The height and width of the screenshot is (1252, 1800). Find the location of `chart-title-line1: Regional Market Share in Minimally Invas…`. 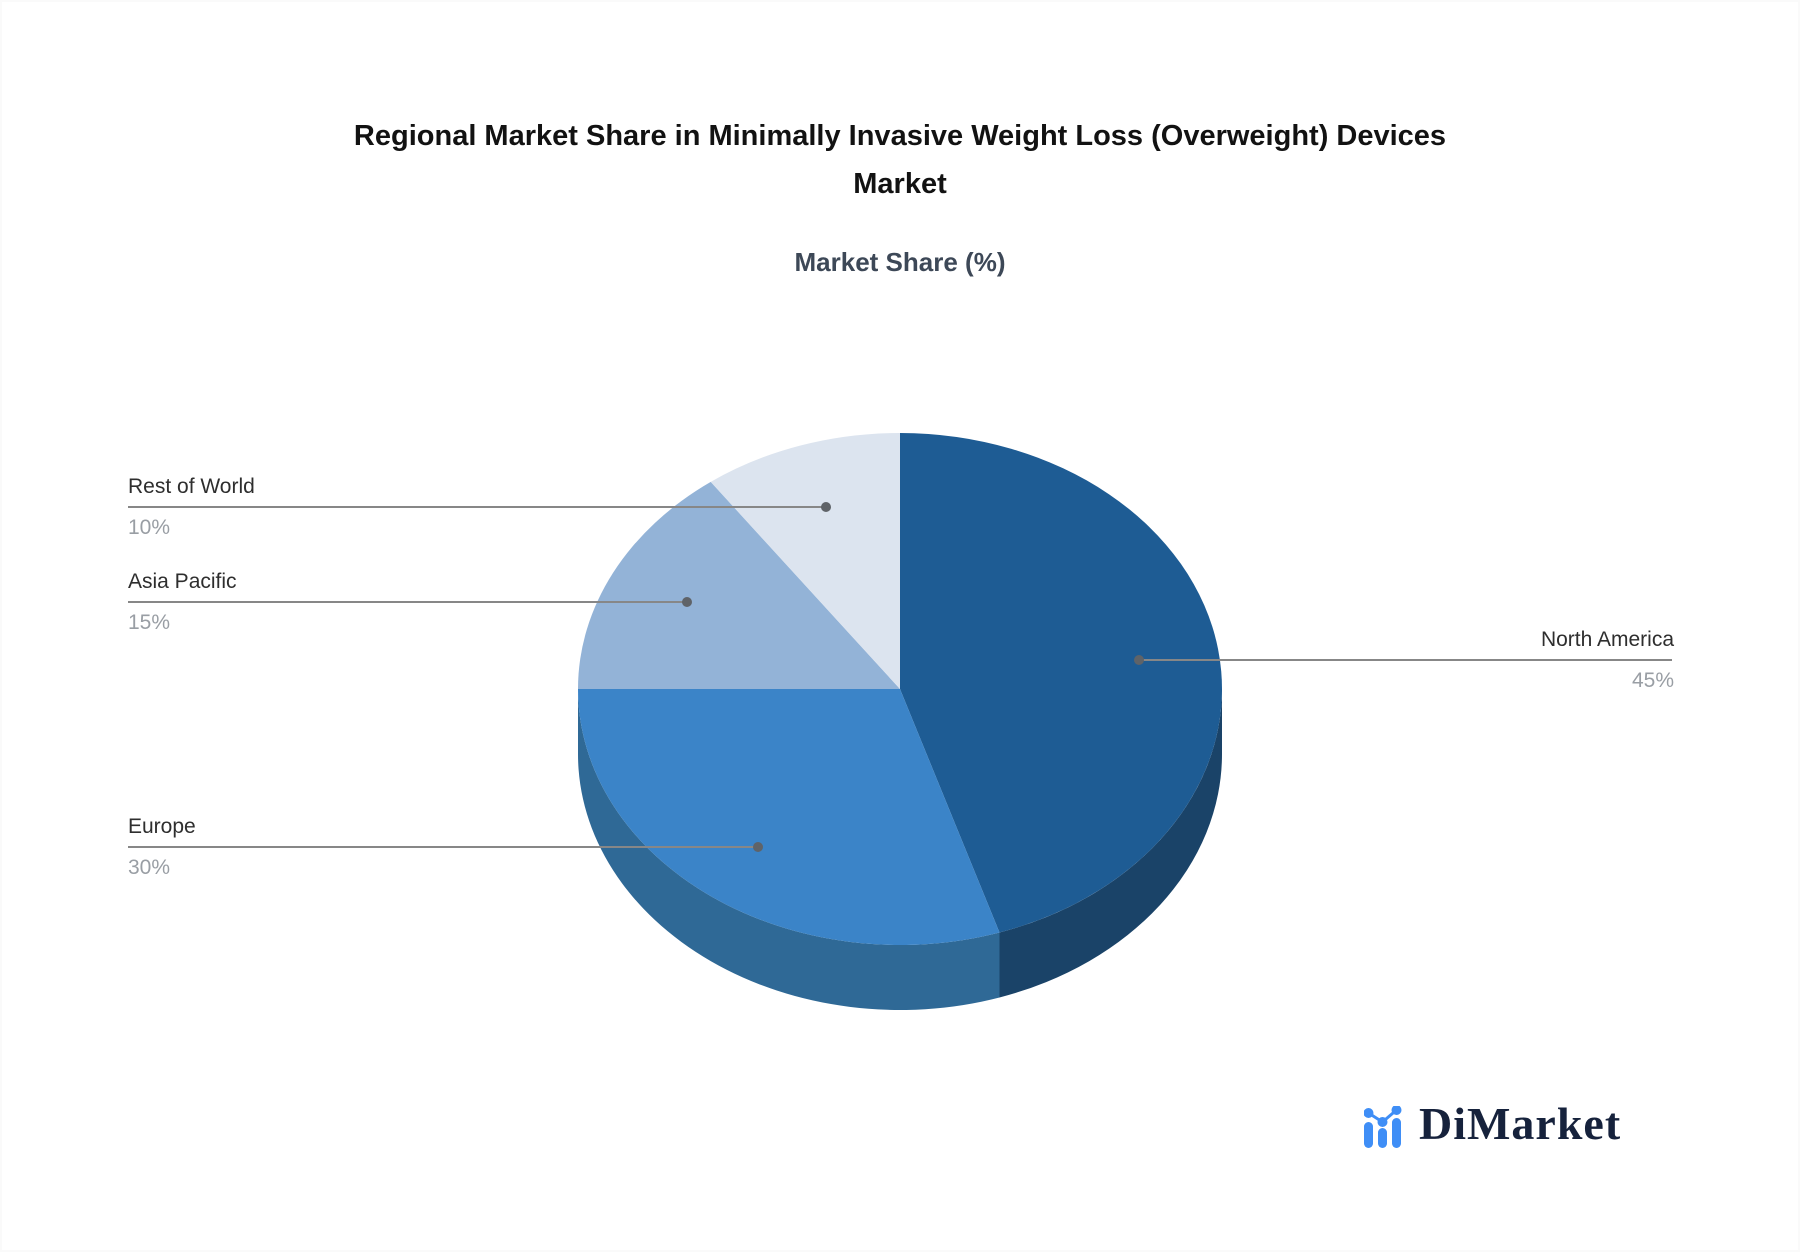

chart-title-line1: Regional Market Share in Minimally Invas… is located at coordinates (900, 136).